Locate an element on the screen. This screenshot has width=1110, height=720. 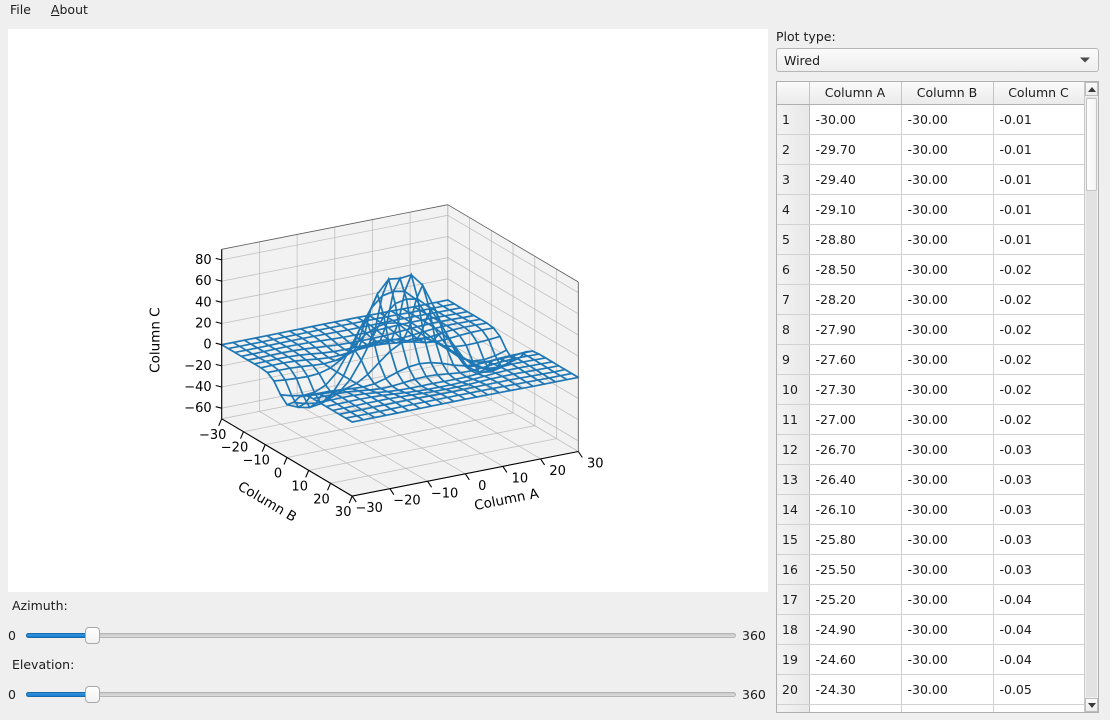
row-number-cell: 2 is located at coordinates (793, 149).